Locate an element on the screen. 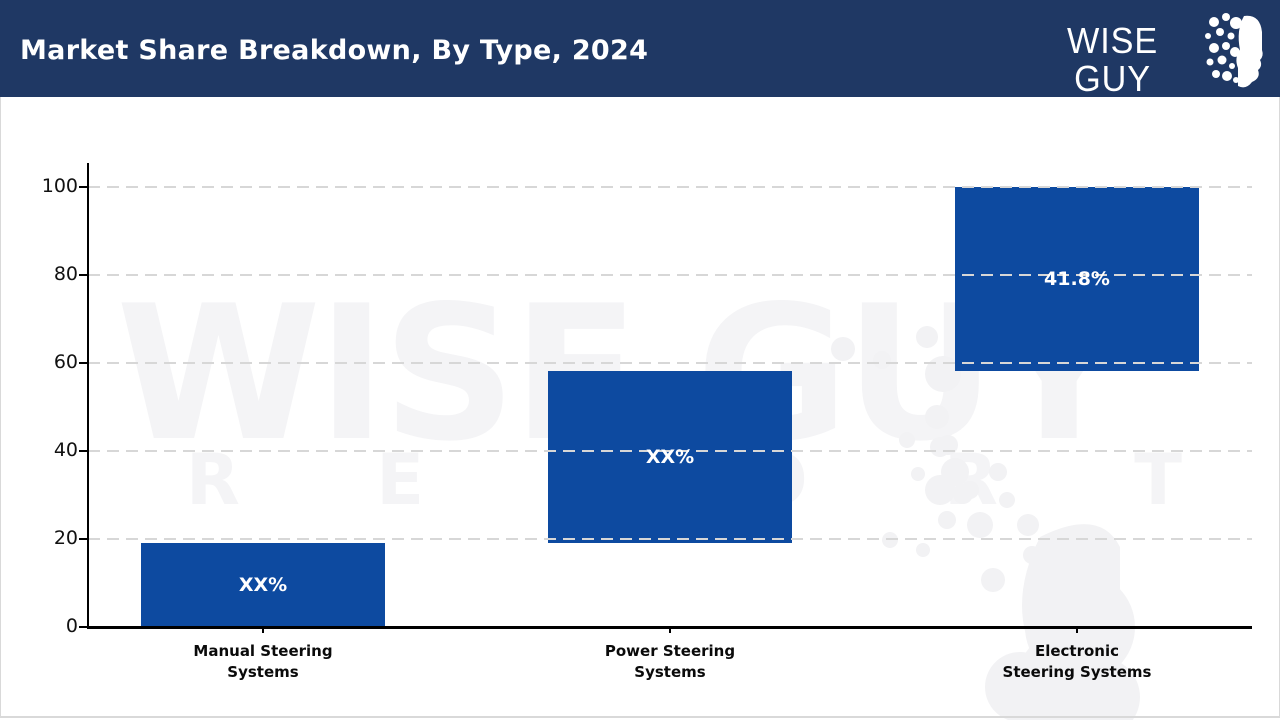 Image resolution: width=1280 pixels, height=720 pixels. brand-logo: WISE GUY R E P O R T S is located at coordinates (1141, 71).